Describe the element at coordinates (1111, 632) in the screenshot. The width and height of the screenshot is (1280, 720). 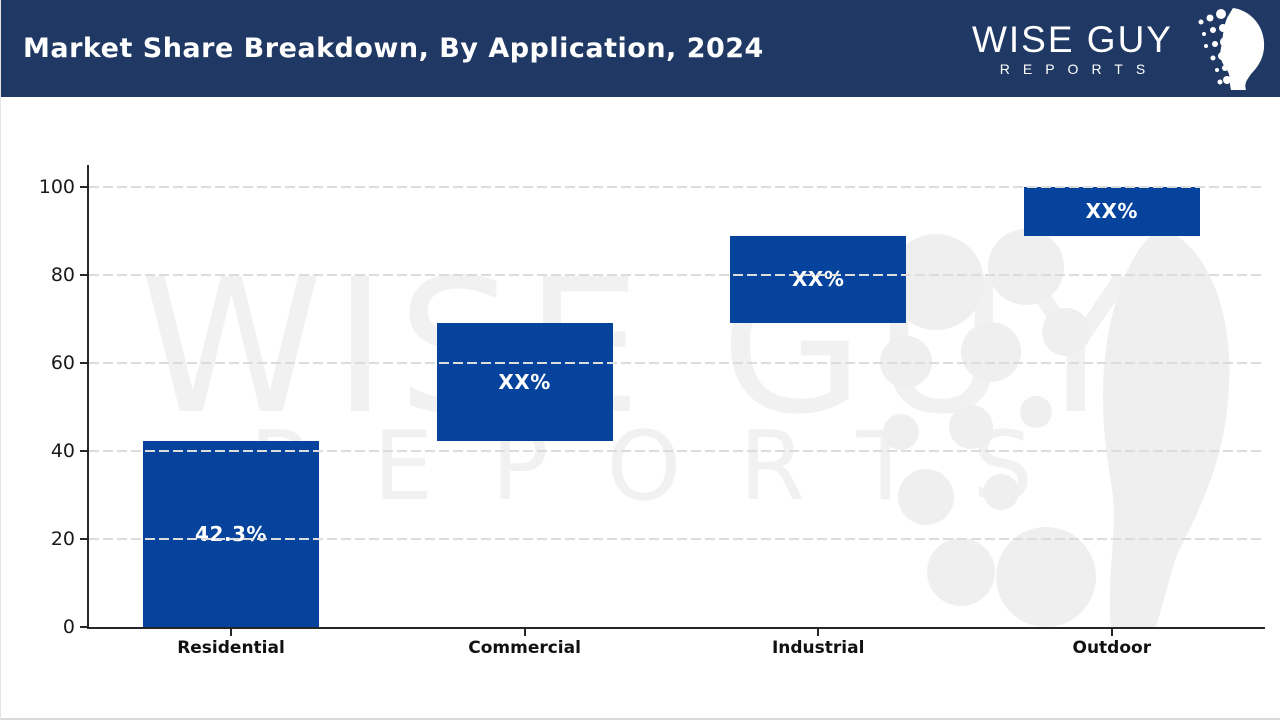
I see `x-tick-outdoor` at that location.